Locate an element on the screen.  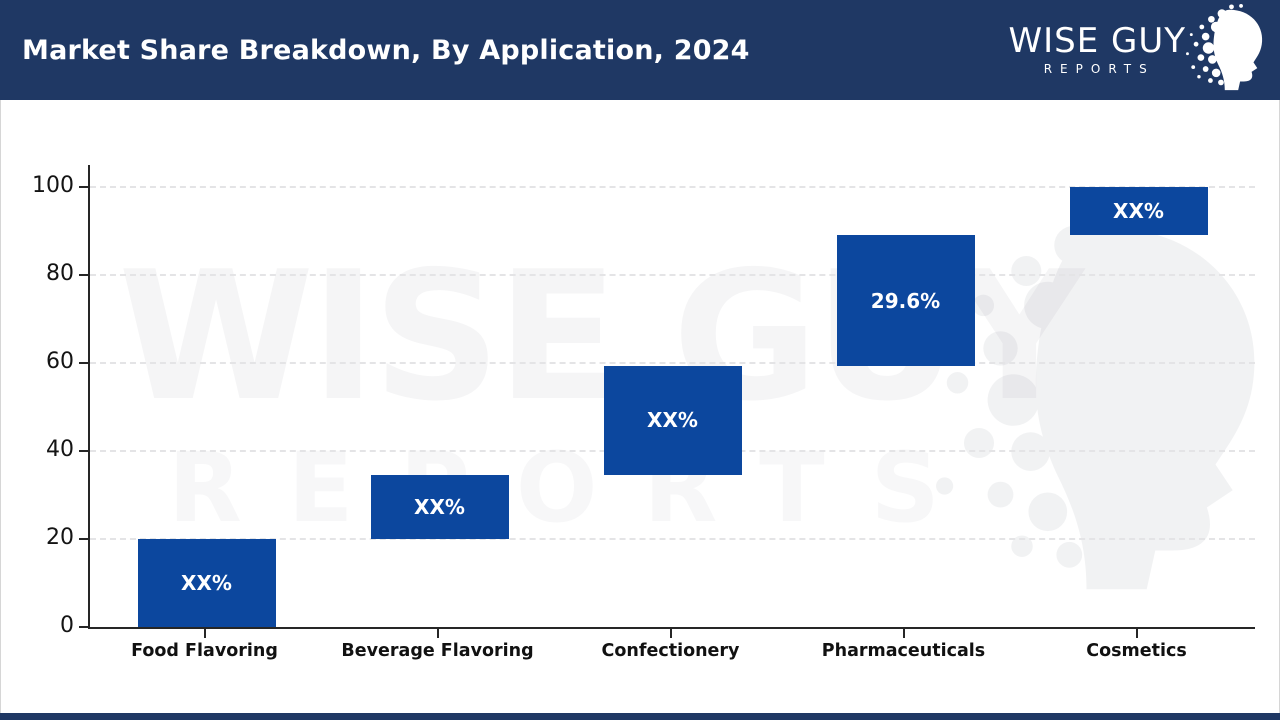
wise-guy-reports-logo: WISE GUY REPORTS is located at coordinates (1138, 50).